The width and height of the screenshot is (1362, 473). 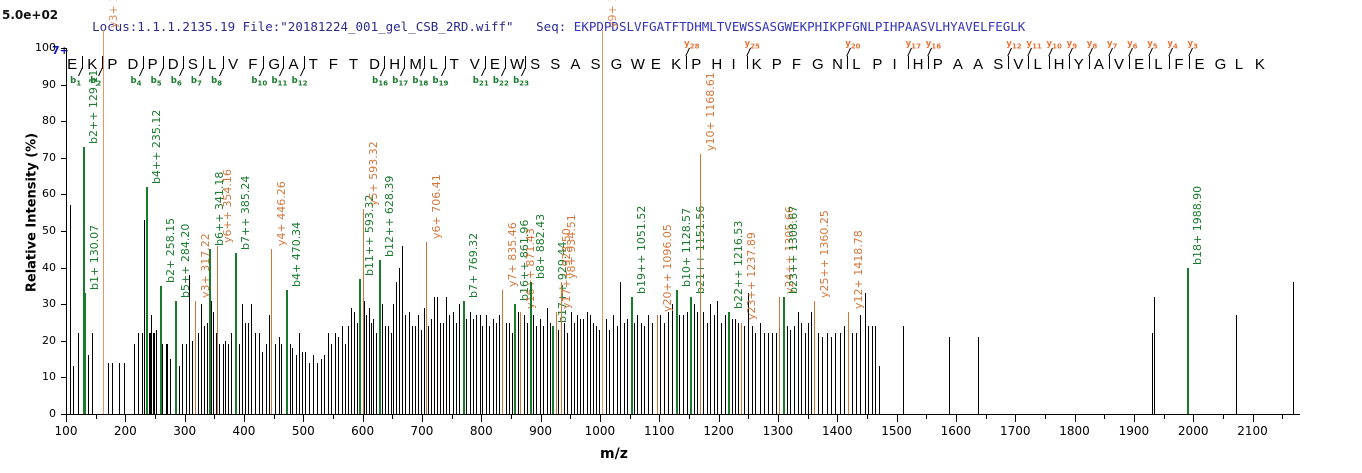 I want to click on b-ion-marker-label: b6, so click(x=176, y=82).